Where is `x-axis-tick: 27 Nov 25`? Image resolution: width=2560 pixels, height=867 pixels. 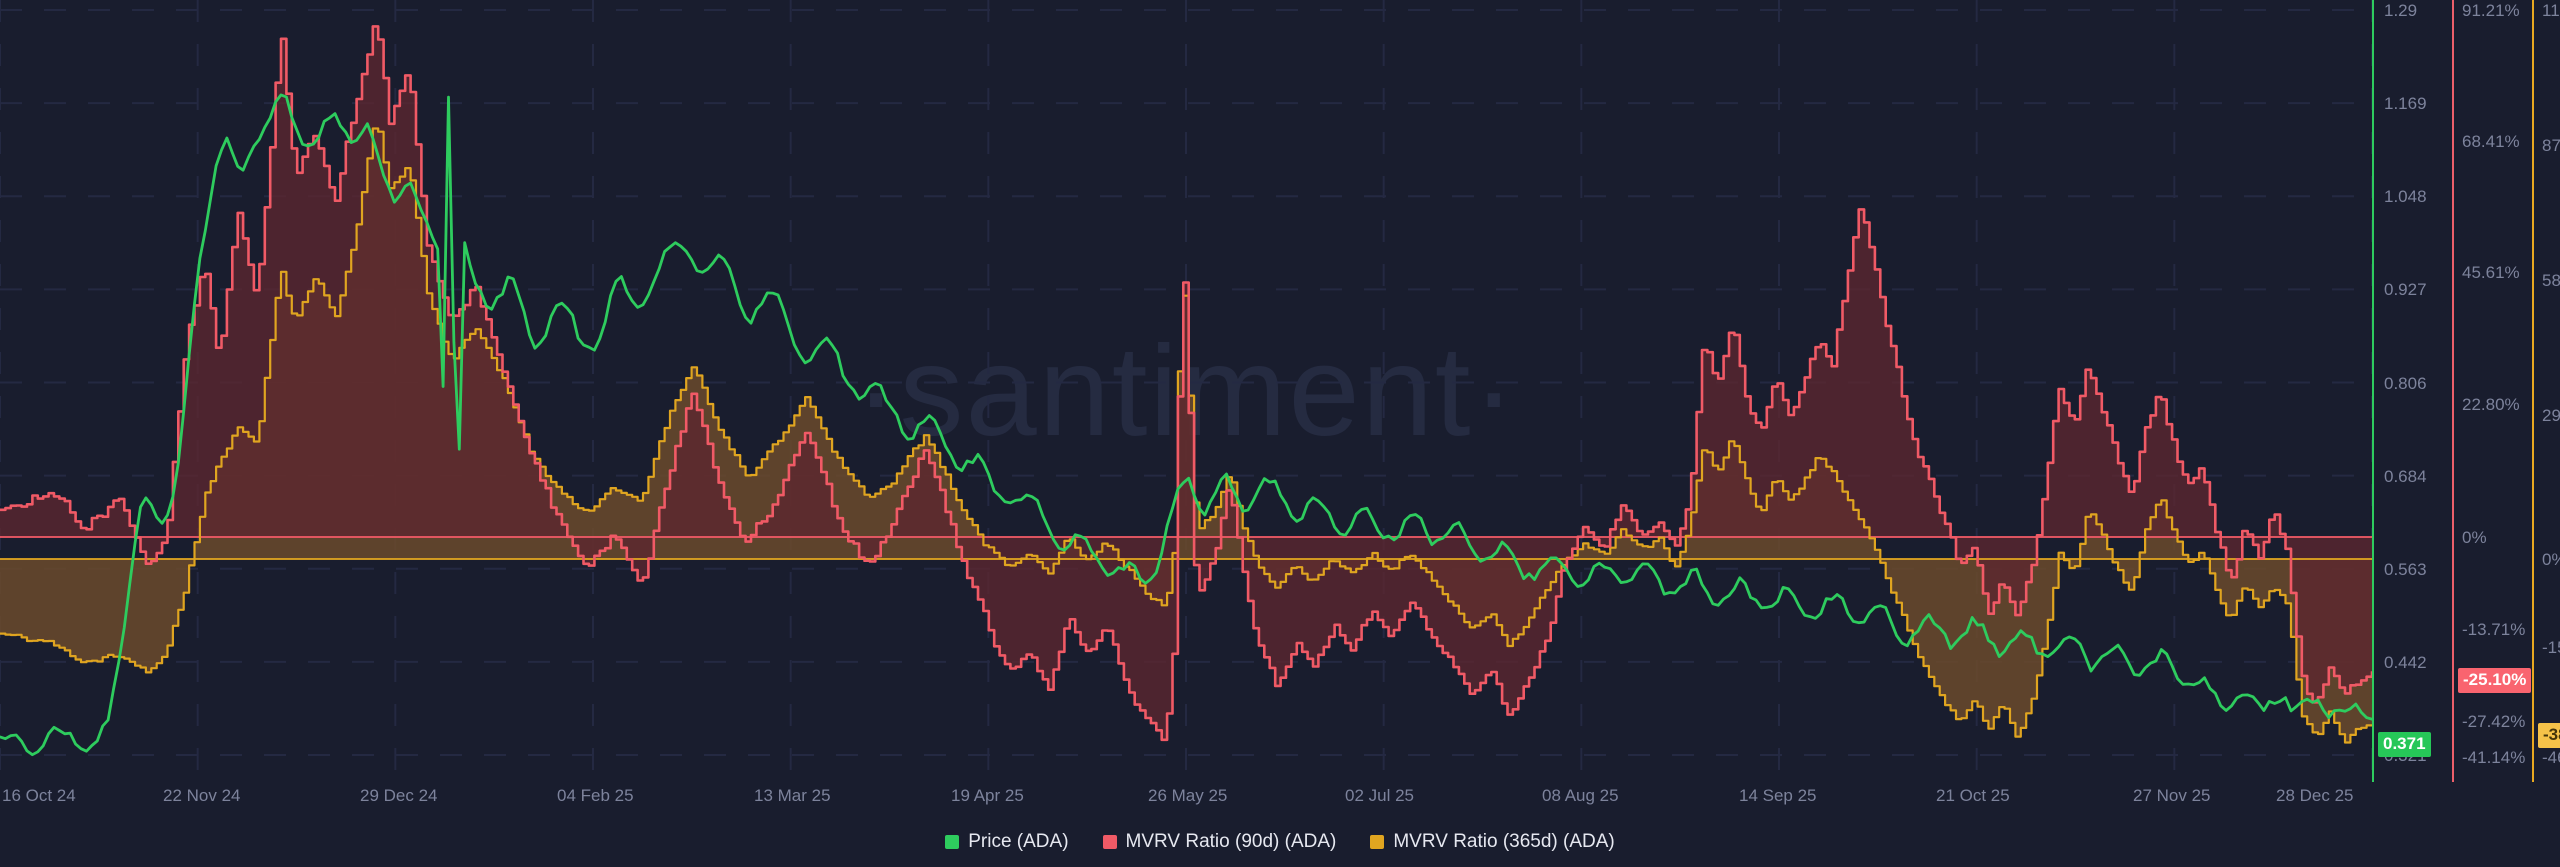
x-axis-tick: 27 Nov 25 is located at coordinates (2172, 795).